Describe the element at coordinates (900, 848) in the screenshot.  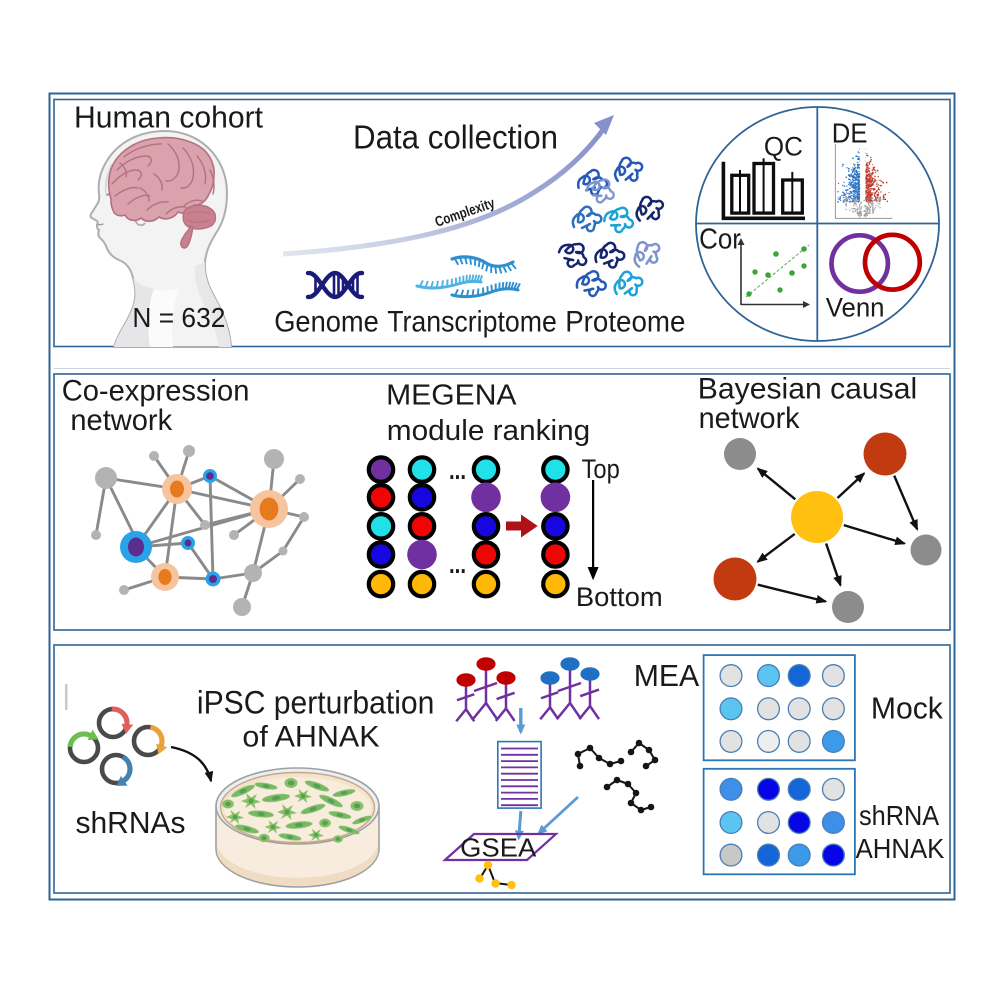
I see `svg-text: AHNAK` at that location.